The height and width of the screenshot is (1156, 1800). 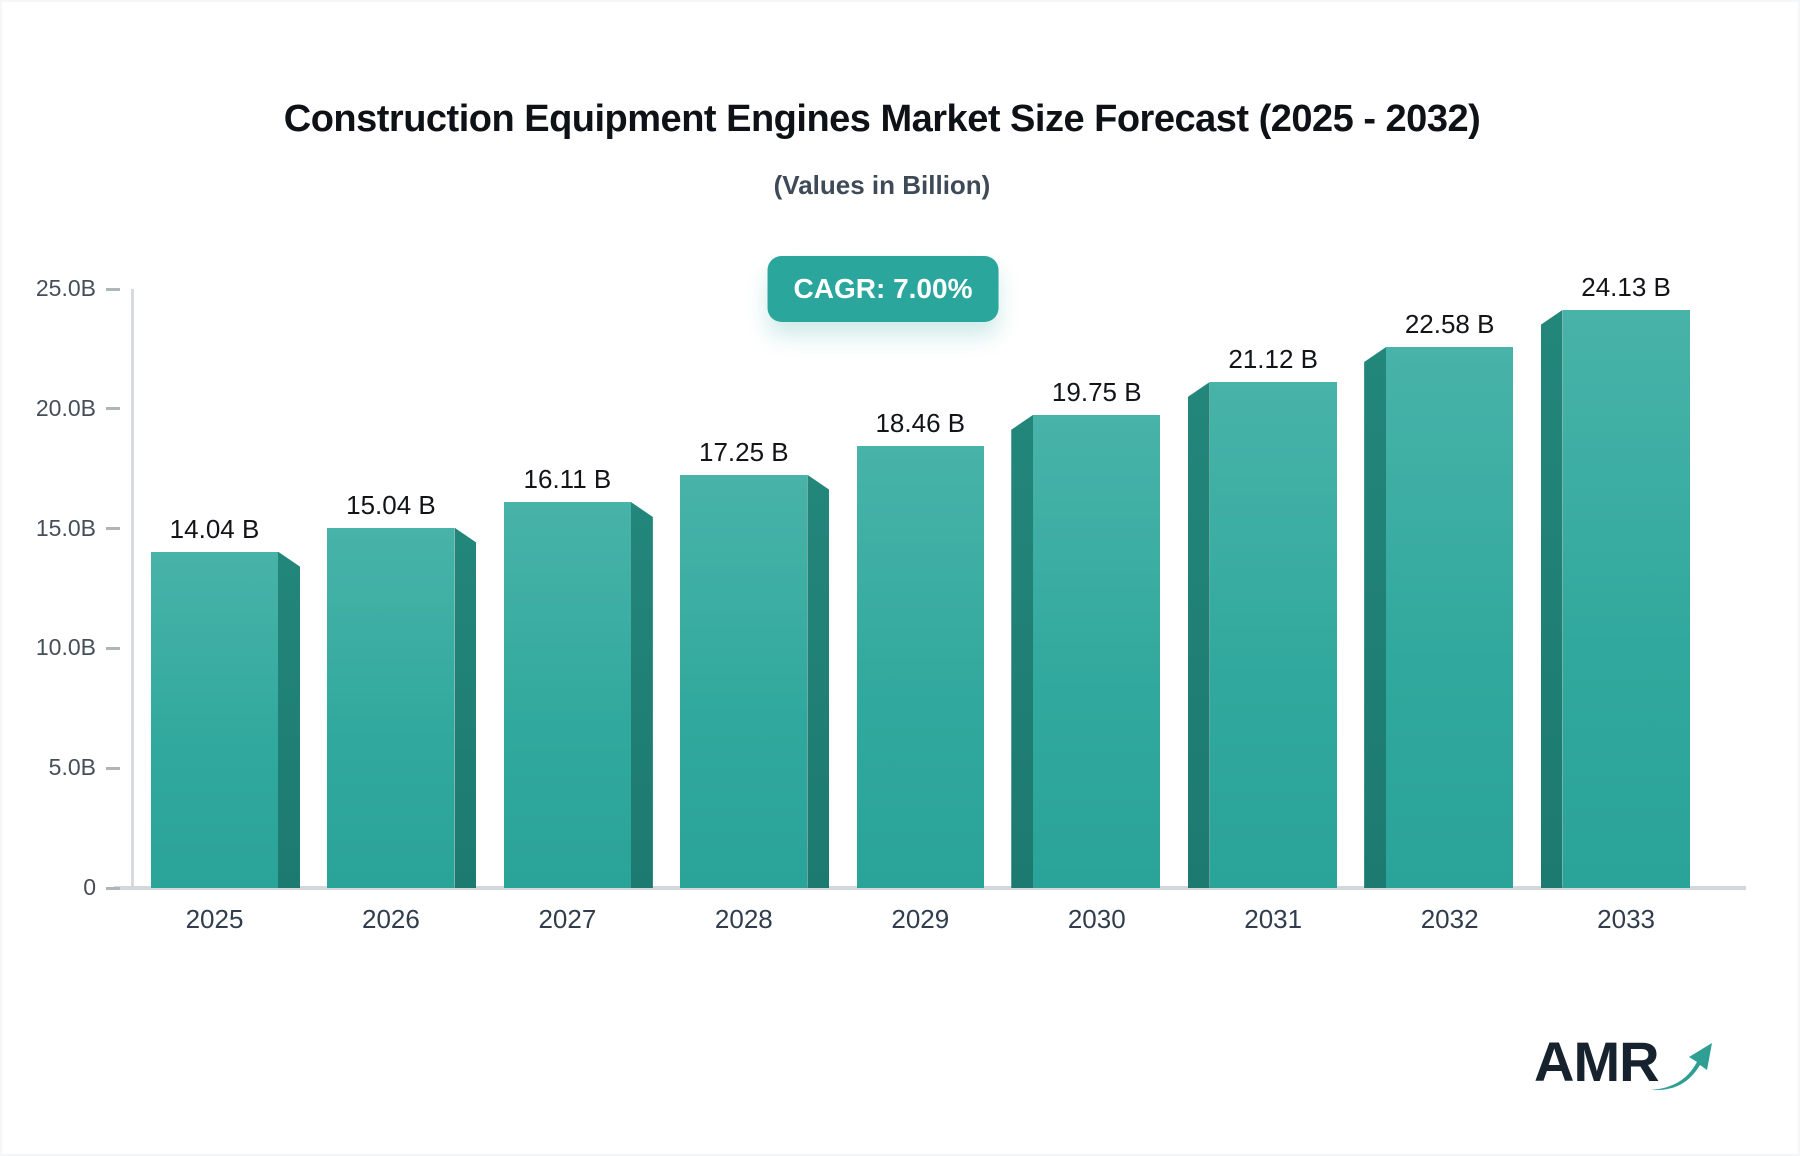 What do you see at coordinates (882, 185) in the screenshot?
I see `chart-subtitle: (Values in Billion)` at bounding box center [882, 185].